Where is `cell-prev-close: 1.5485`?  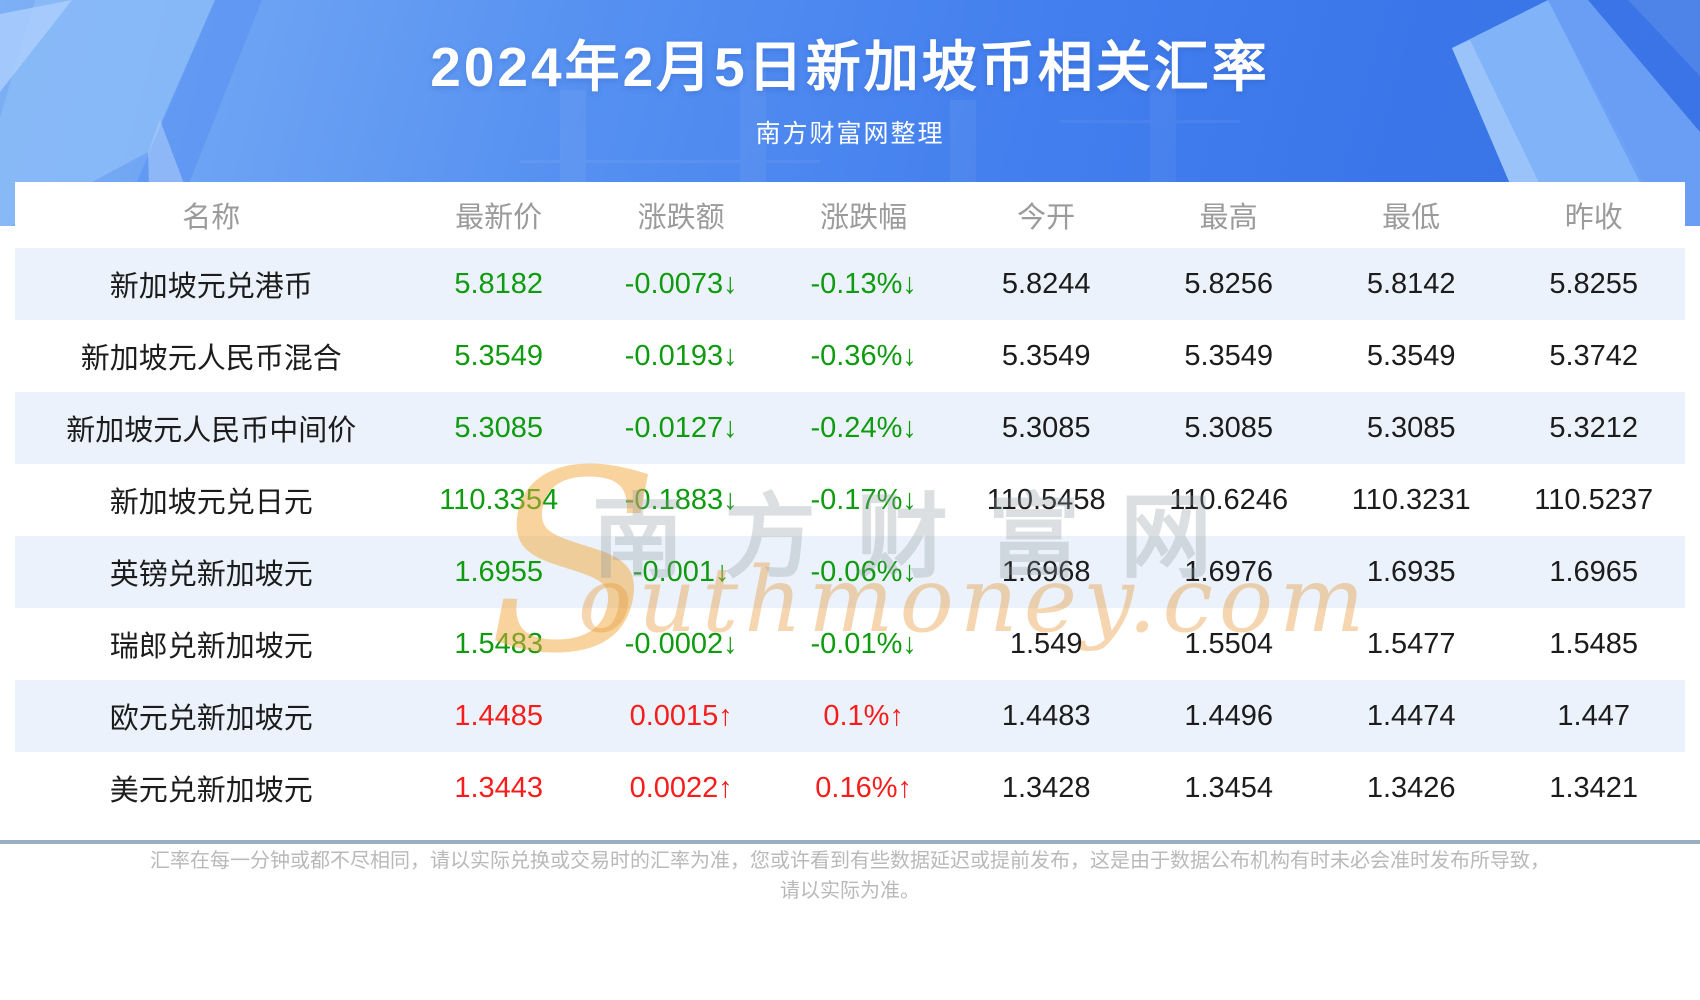 cell-prev-close: 1.5485 is located at coordinates (1594, 643).